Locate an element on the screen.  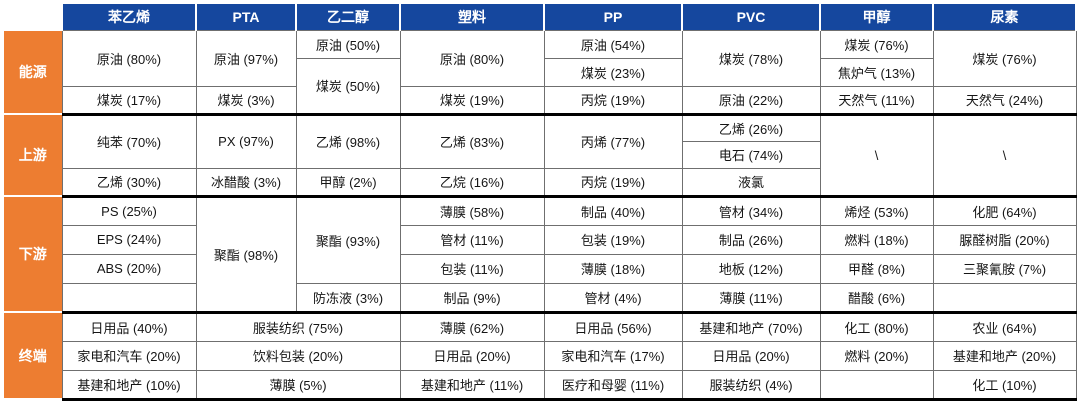
cell-terminal-urea-1: 基建和地产 (20%) is located at coordinates (1004, 355).